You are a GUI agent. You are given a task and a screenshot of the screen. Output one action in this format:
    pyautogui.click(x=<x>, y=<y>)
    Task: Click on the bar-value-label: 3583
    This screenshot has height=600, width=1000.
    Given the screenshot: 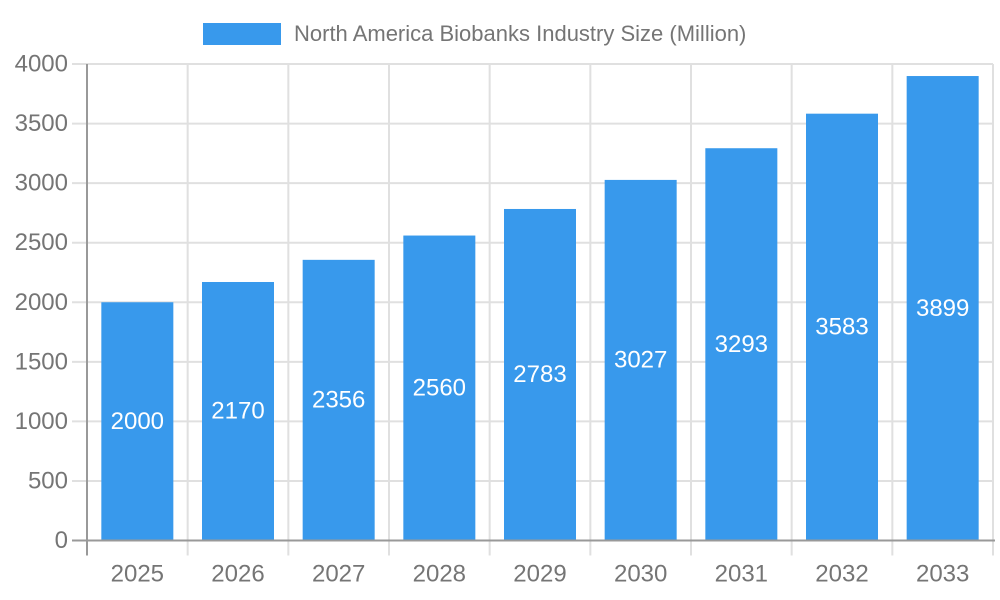 What is the action you would take?
    pyautogui.click(x=841, y=327)
    